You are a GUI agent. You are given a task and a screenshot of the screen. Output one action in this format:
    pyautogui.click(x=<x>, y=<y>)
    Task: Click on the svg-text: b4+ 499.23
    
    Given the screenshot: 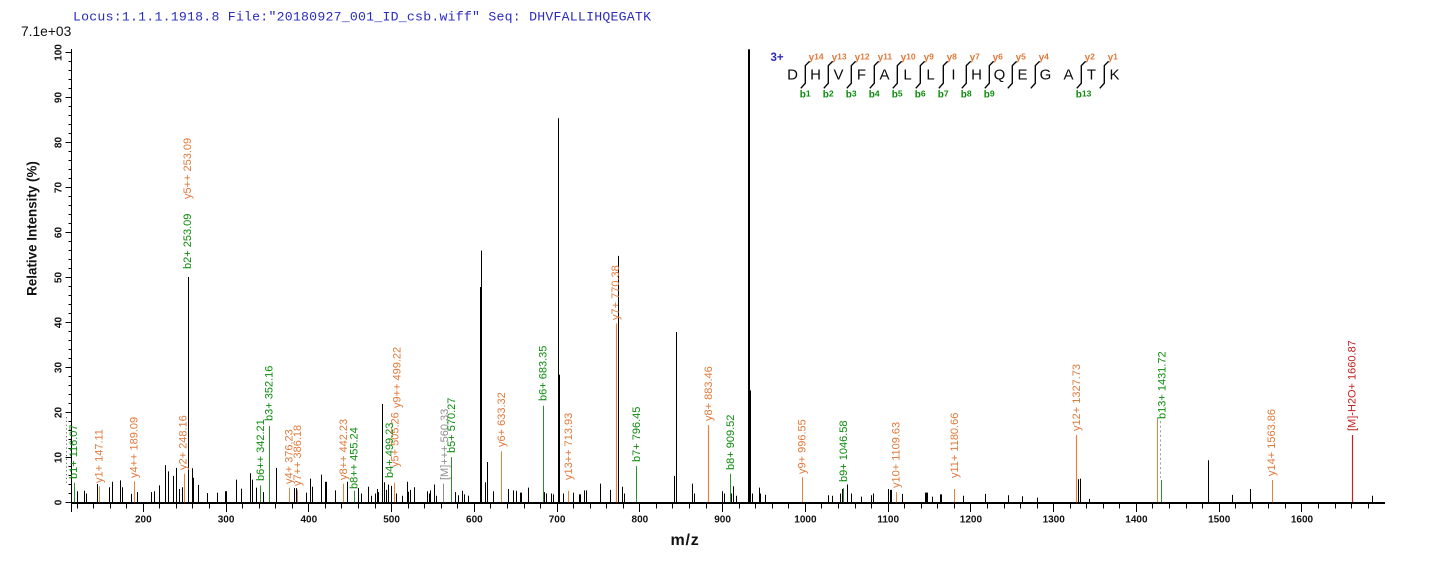 What is the action you would take?
    pyautogui.click(x=390, y=450)
    